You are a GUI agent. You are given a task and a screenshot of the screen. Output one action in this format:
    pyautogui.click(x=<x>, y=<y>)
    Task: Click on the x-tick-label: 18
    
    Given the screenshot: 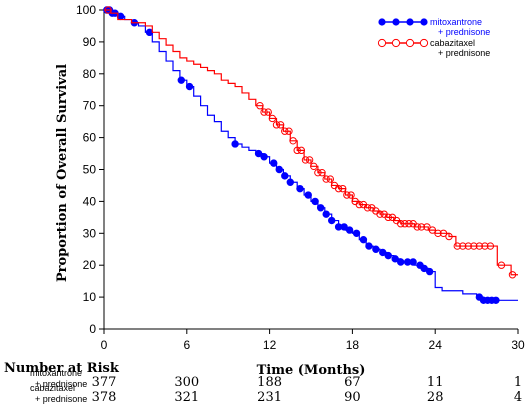 What is the action you would take?
    pyautogui.click(x=353, y=345)
    